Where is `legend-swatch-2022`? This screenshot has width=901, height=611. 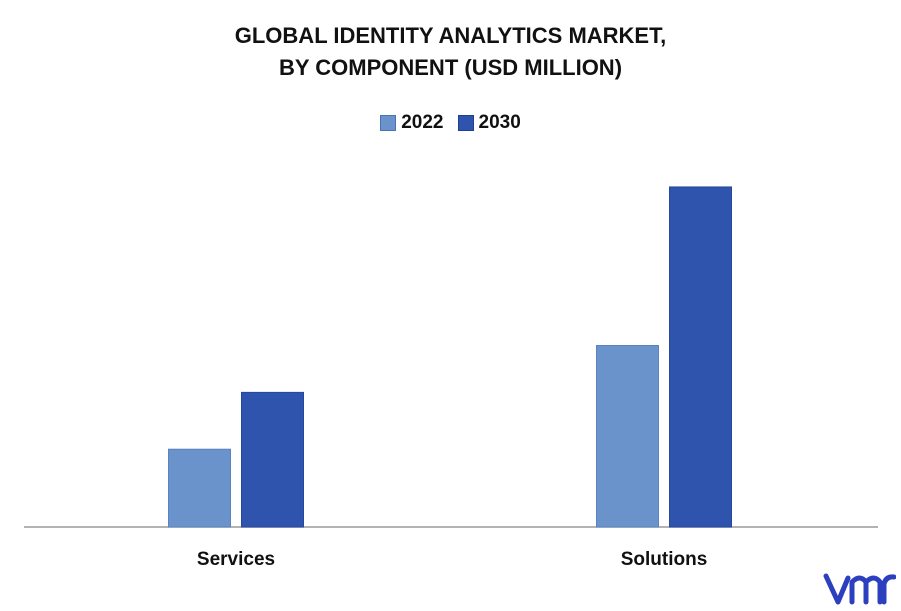 legend-swatch-2022 is located at coordinates (388, 123).